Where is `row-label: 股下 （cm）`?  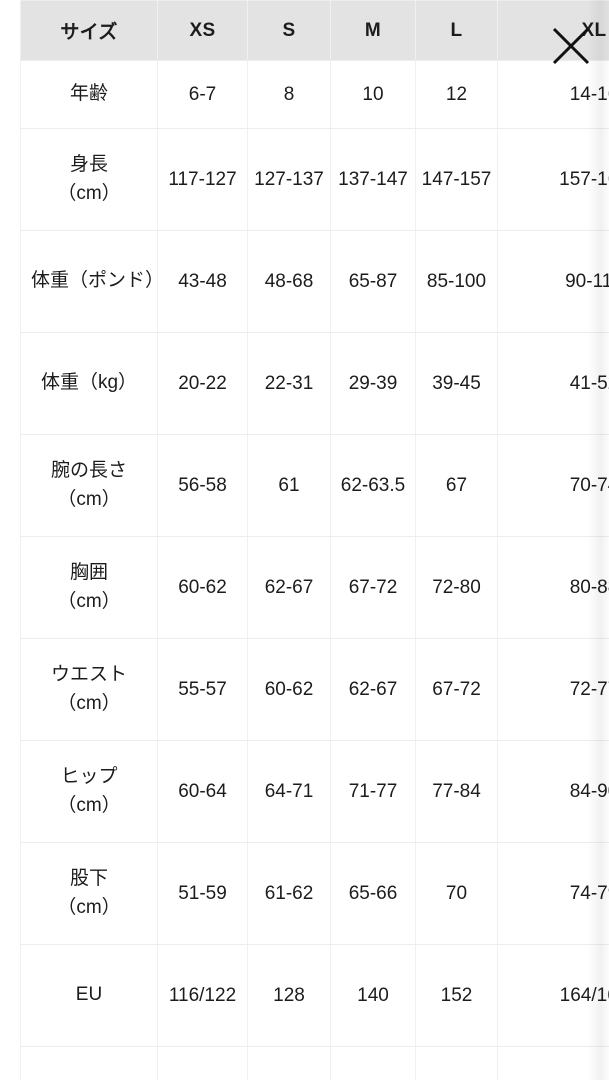 row-label: 股下 （cm） is located at coordinates (89, 893).